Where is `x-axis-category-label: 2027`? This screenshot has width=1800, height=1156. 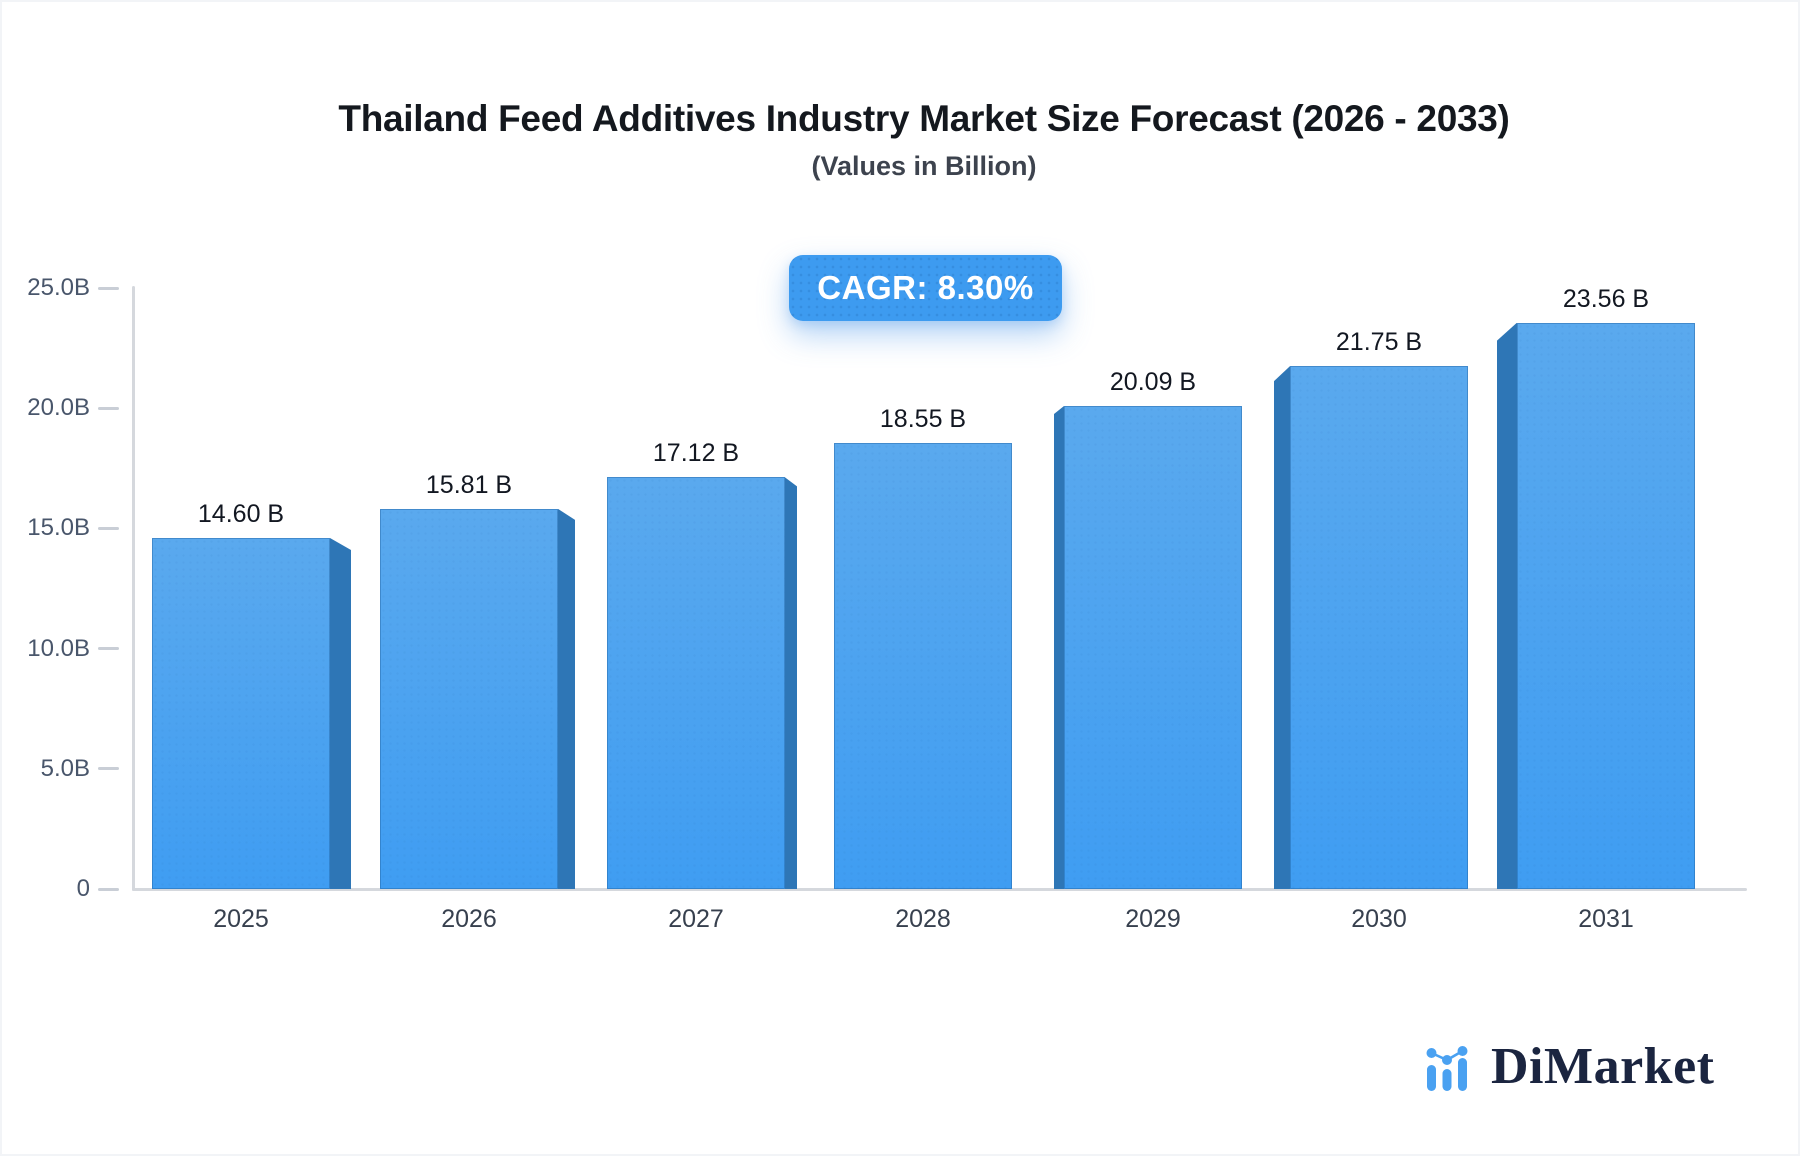
x-axis-category-label: 2027 is located at coordinates (696, 919).